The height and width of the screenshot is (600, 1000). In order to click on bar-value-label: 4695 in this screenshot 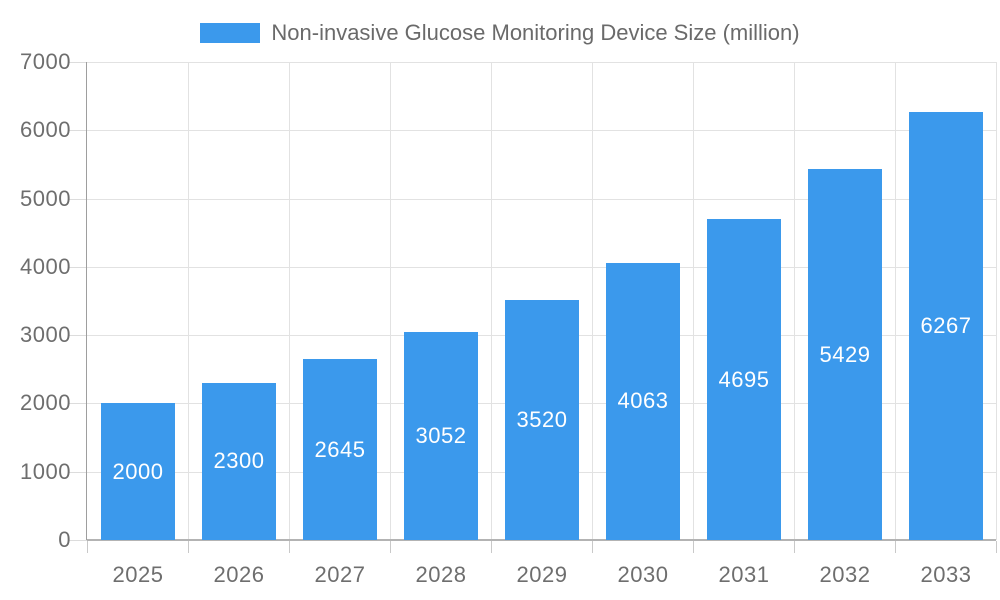, I will do `click(744, 379)`.